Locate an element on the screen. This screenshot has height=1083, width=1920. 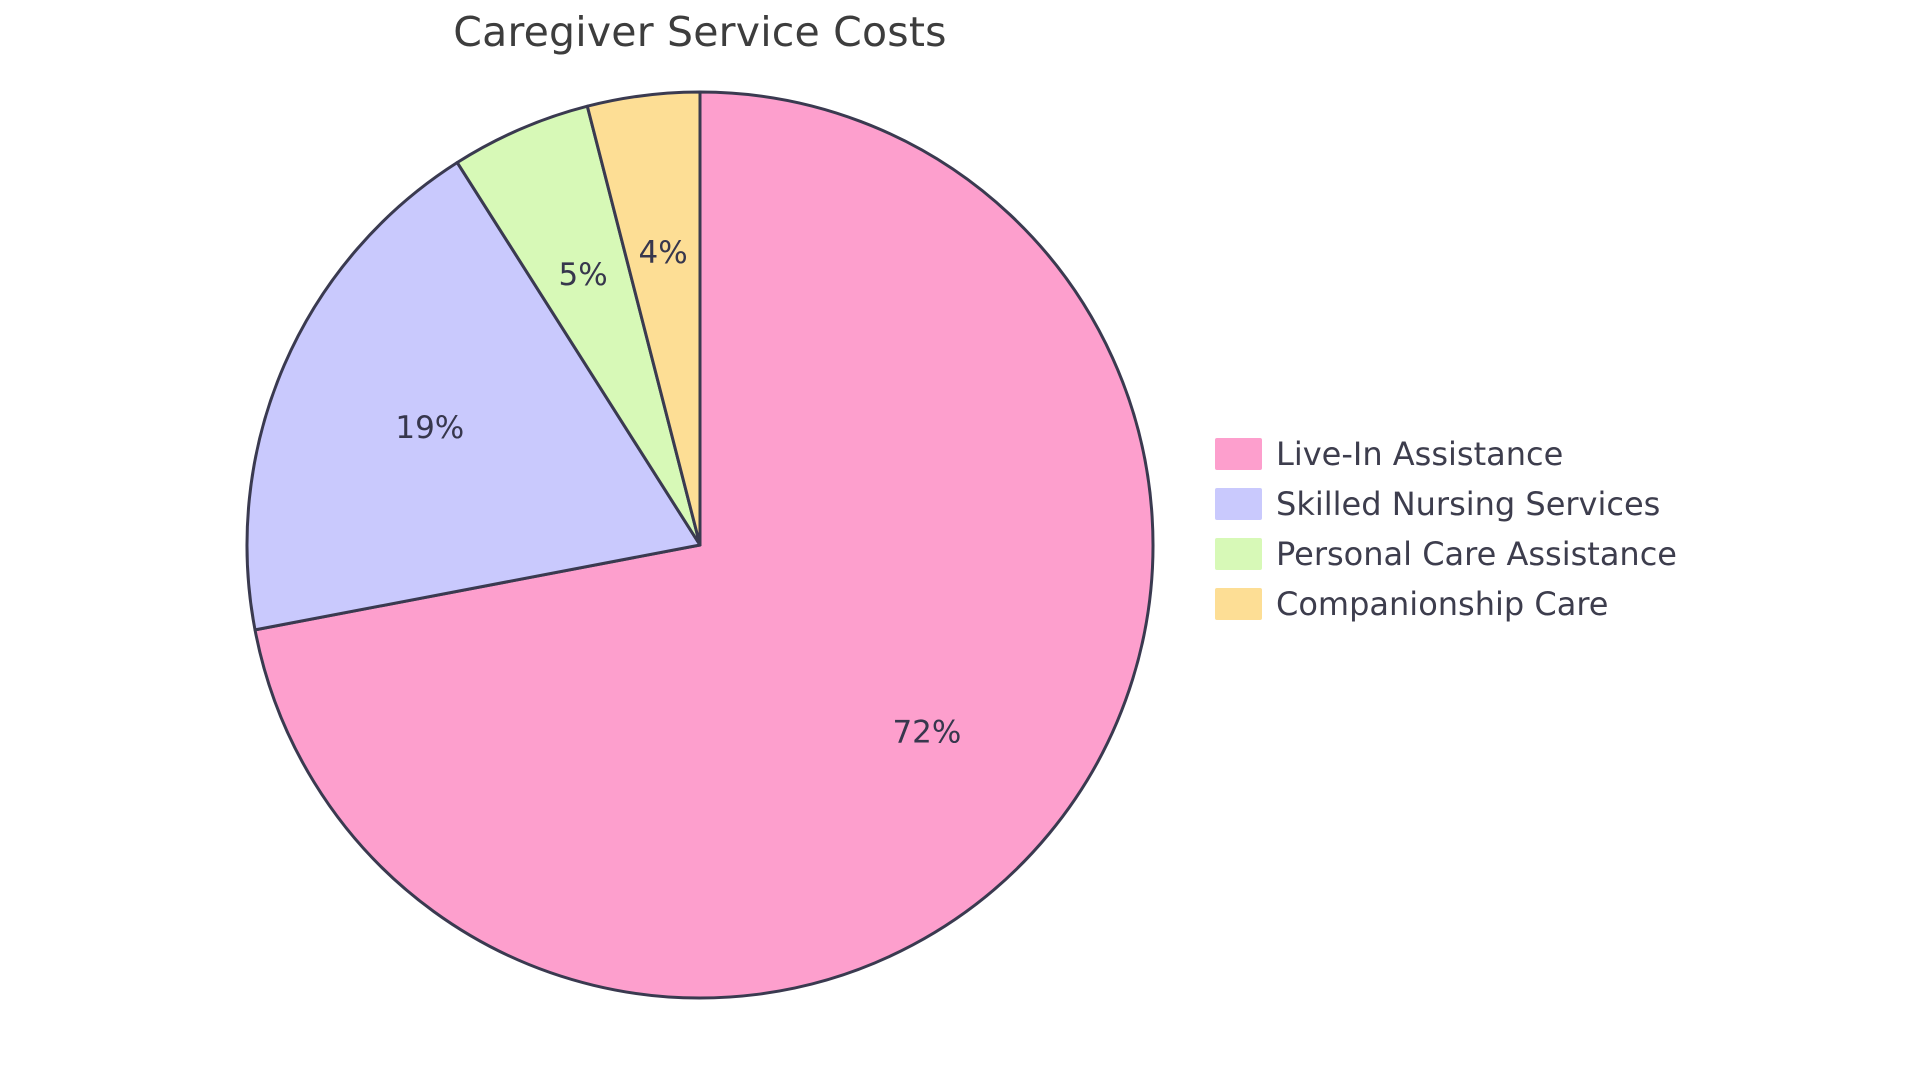
pie-slice-percentage-label: 5% is located at coordinates (583, 275).